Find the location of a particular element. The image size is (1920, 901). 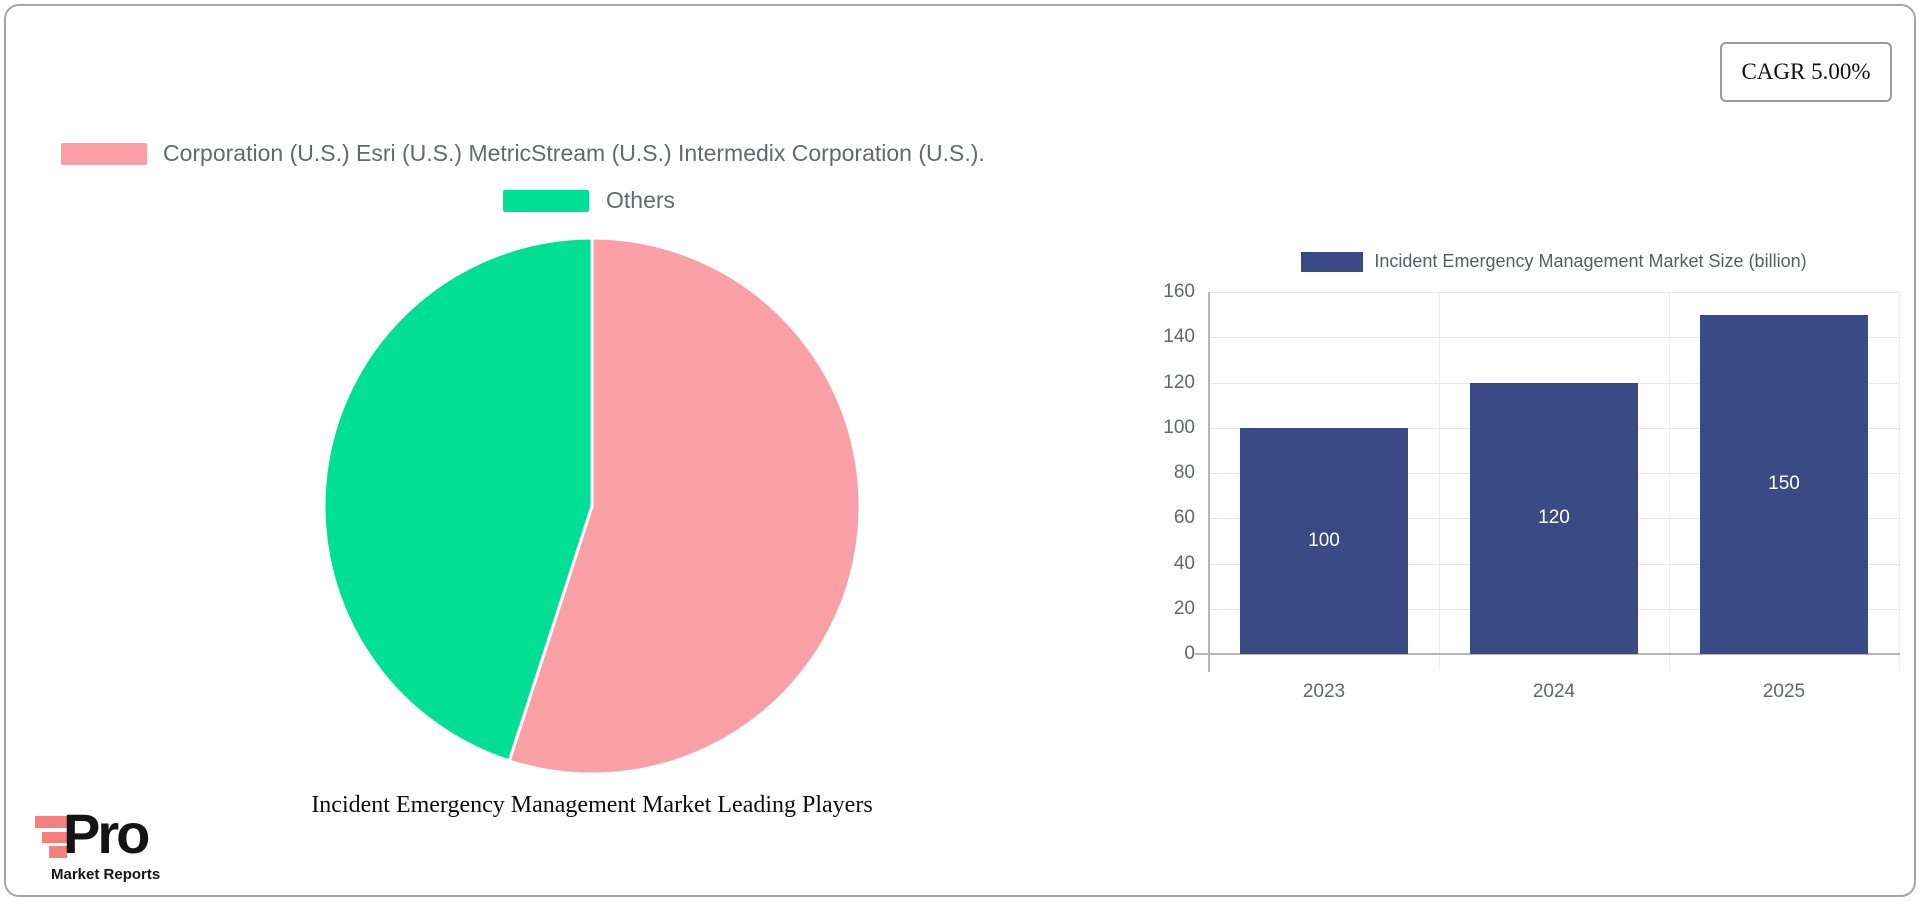

x-axis-line is located at coordinates (1547, 654).